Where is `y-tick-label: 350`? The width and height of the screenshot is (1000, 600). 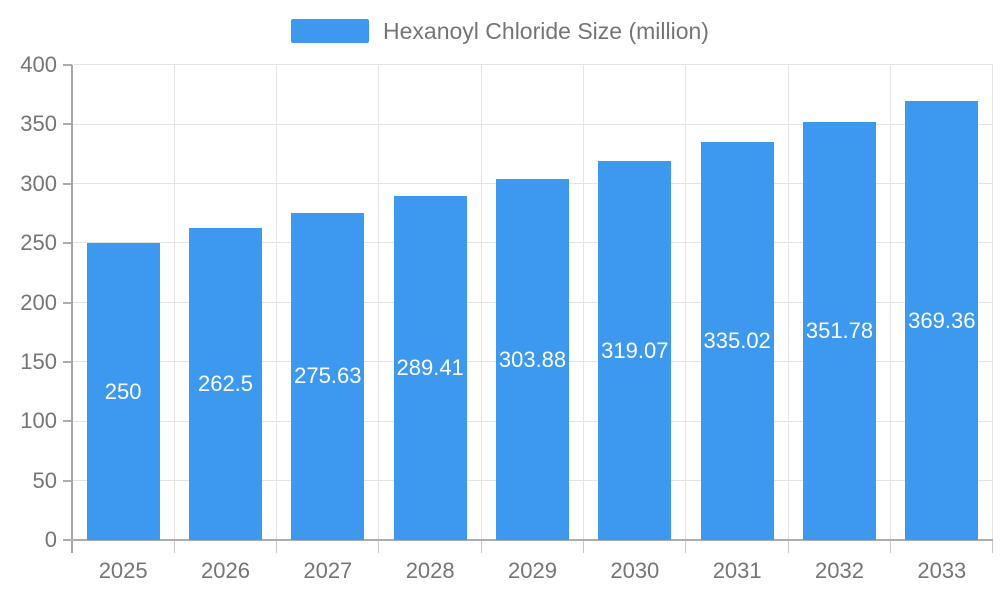
y-tick-label: 350 is located at coordinates (38, 124).